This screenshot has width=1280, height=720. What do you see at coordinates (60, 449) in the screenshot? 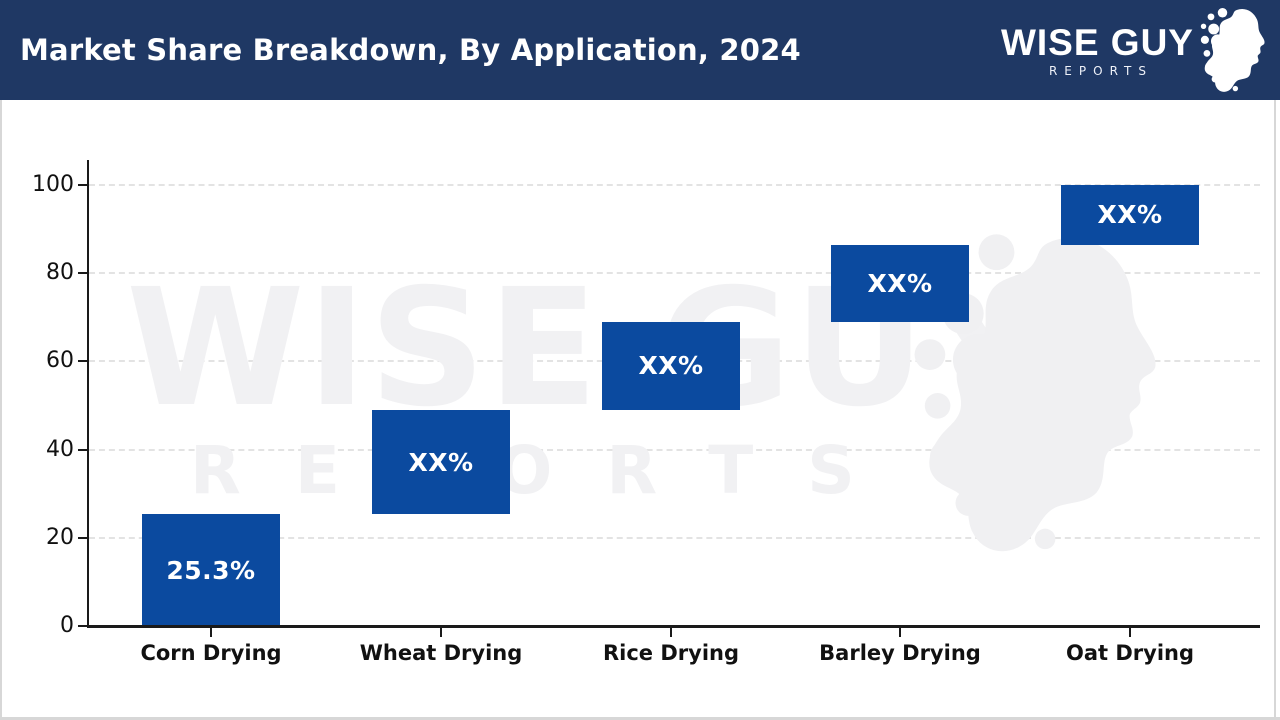
I see `y-tick-label-40: 40` at bounding box center [60, 449].